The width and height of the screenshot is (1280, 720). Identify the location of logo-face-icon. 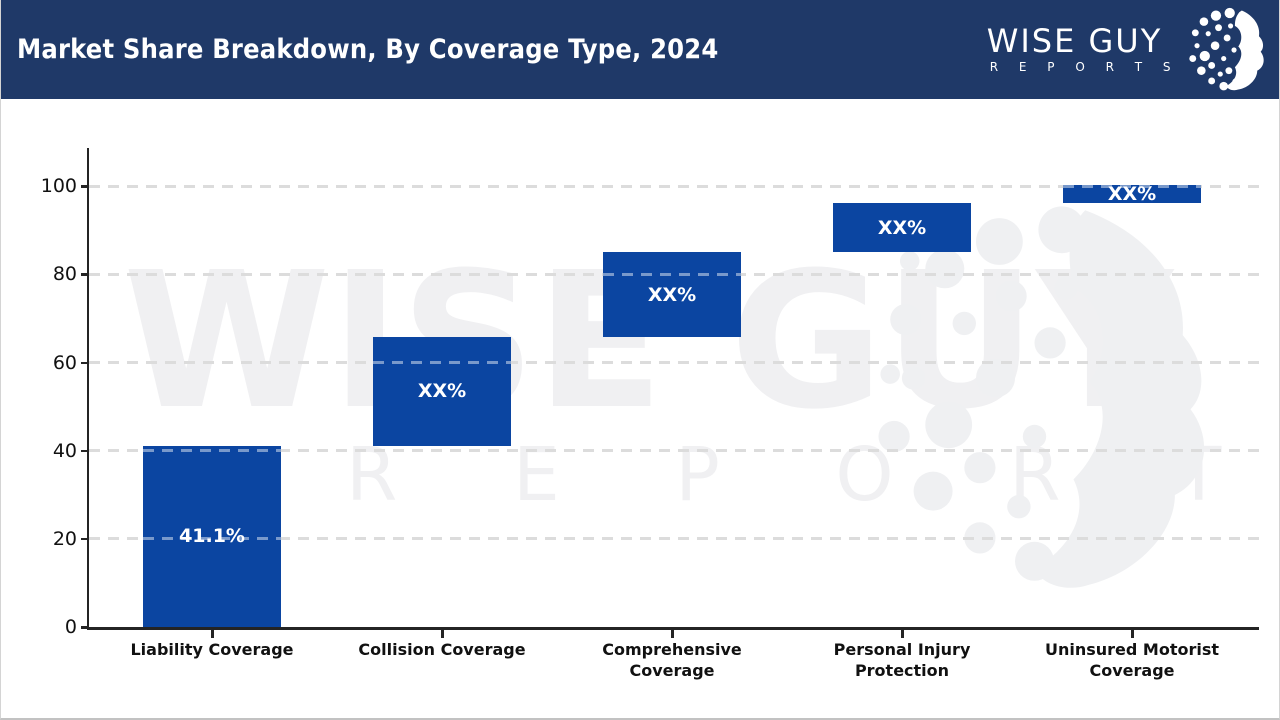
(1226, 48).